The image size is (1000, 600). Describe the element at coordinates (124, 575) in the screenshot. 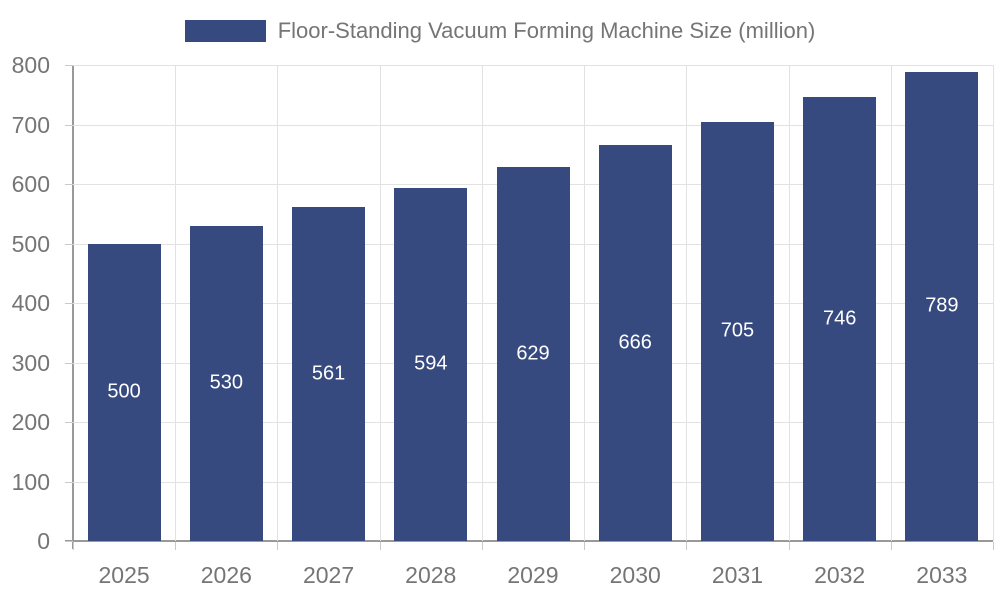

I see `x-tick-label: 2025` at that location.